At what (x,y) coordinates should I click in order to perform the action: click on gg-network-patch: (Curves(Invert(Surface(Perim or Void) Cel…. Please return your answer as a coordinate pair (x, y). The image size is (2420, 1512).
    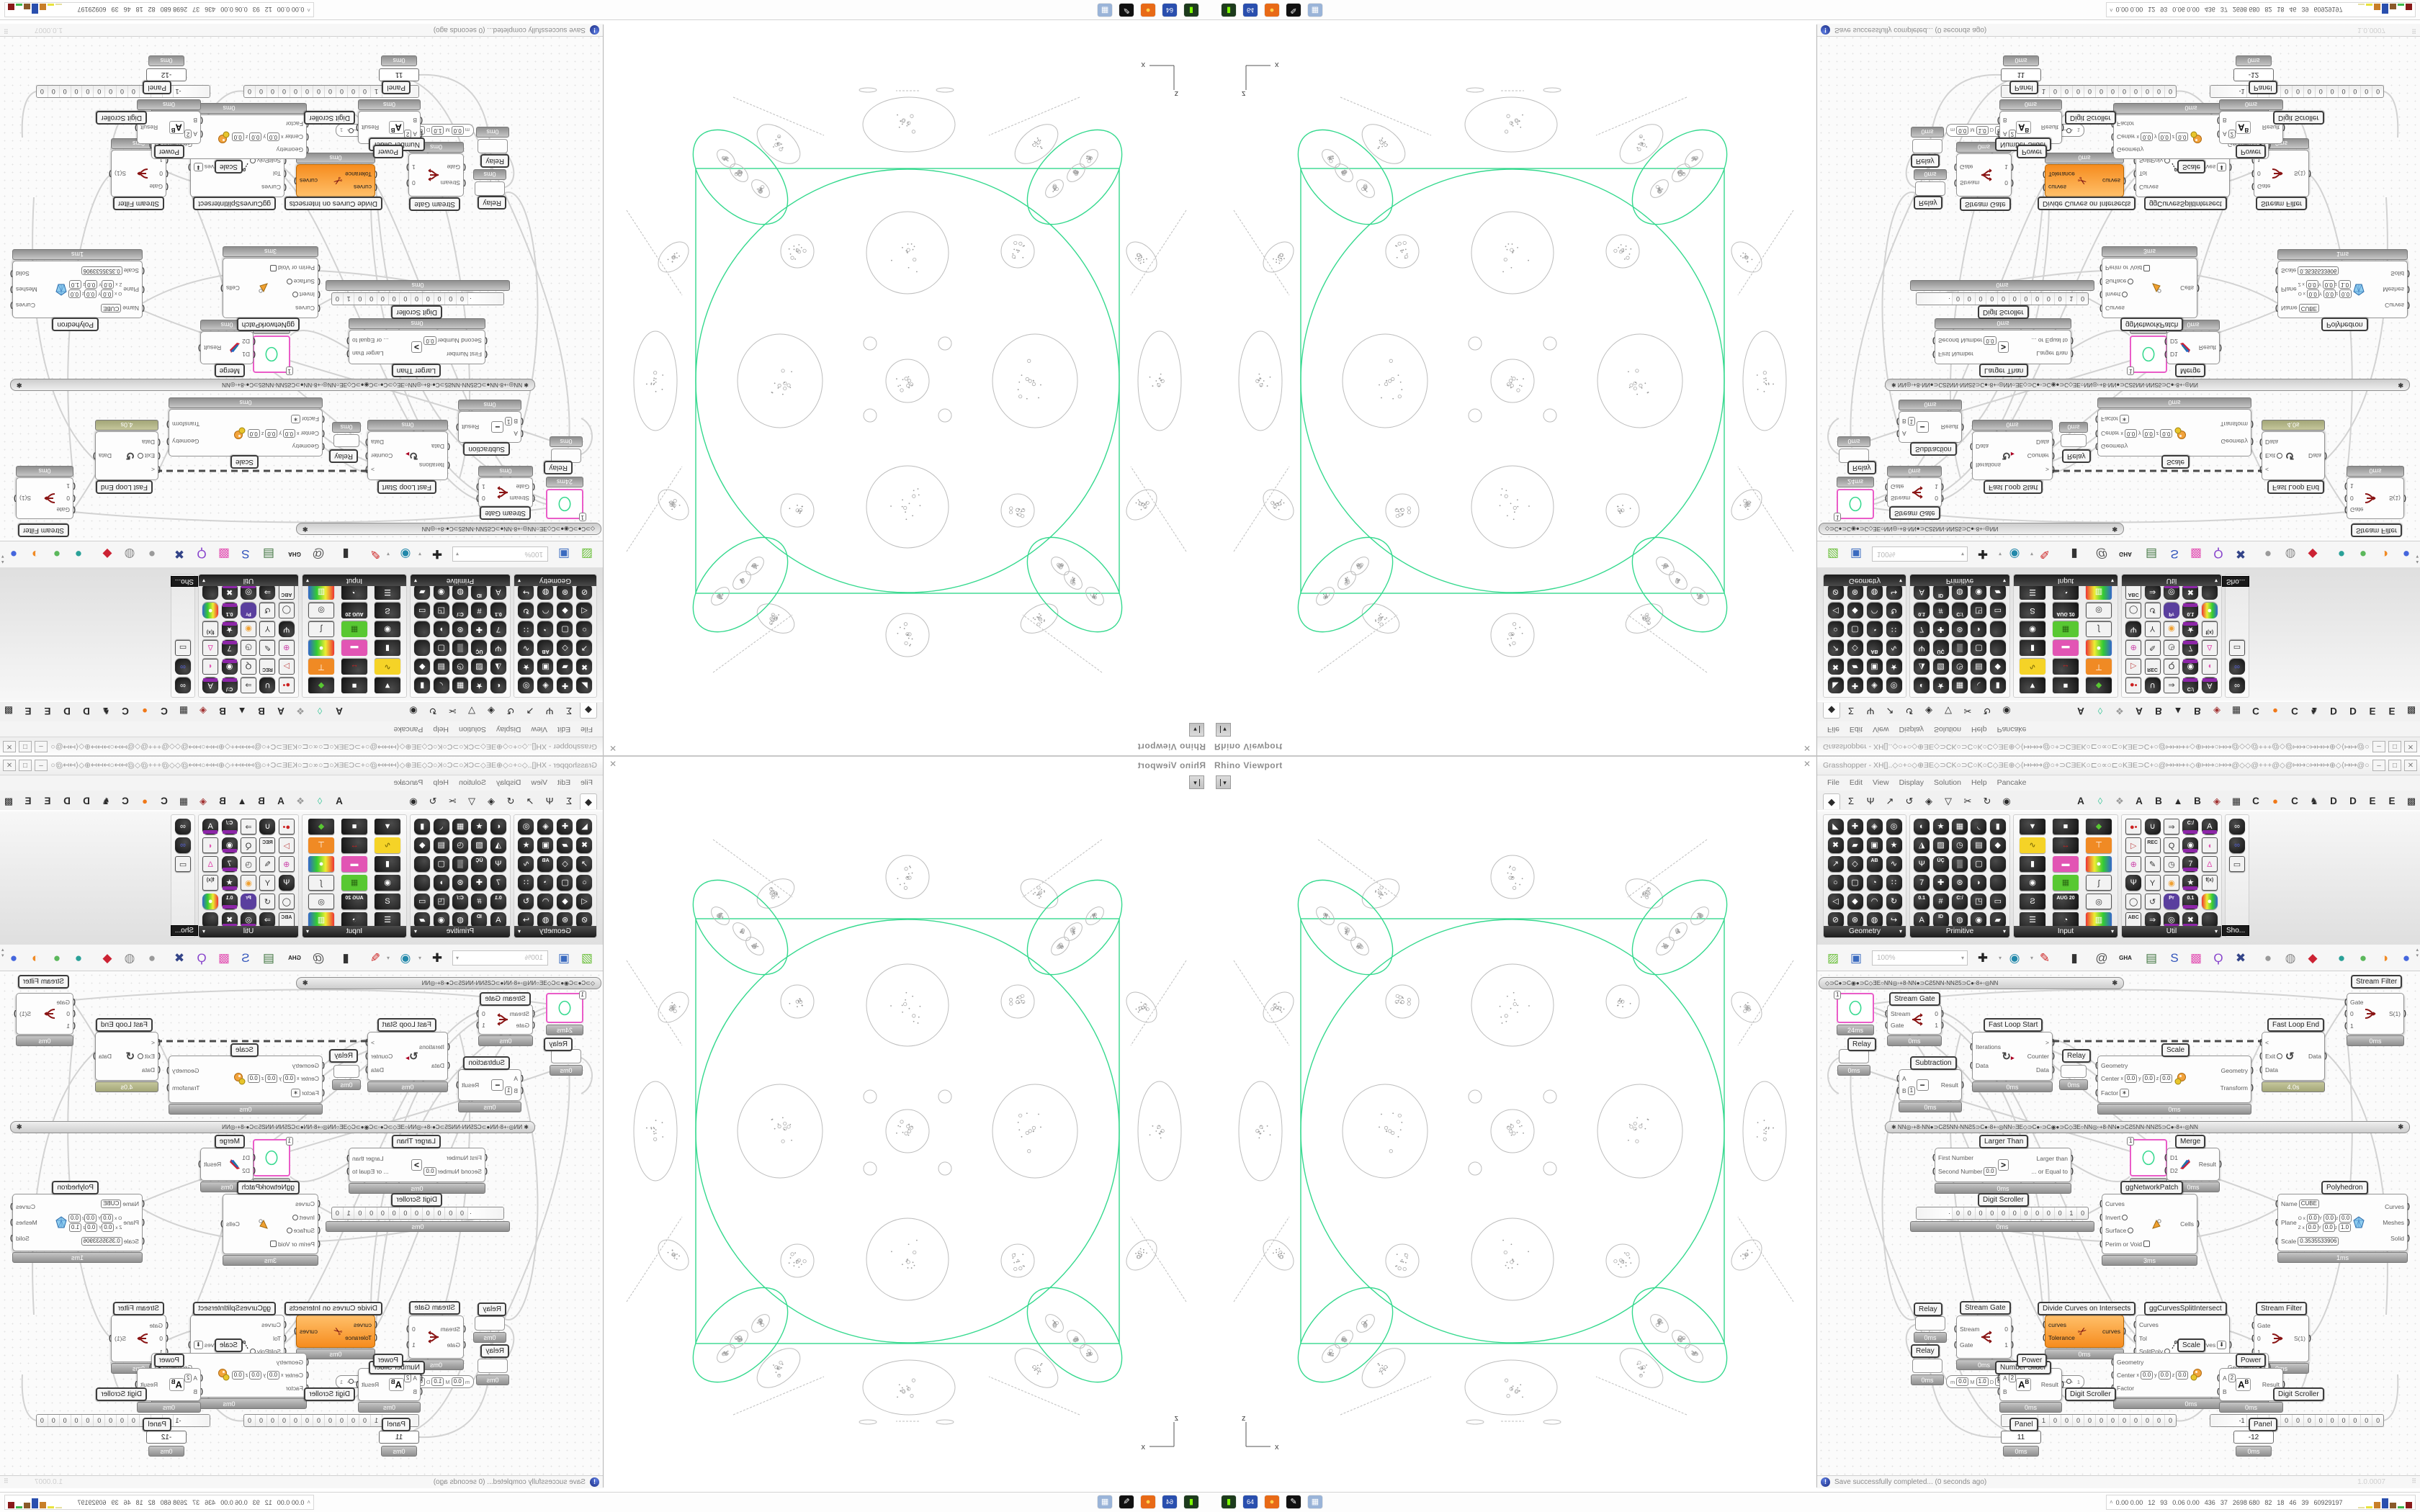
    Looking at the image, I should click on (270, 288).